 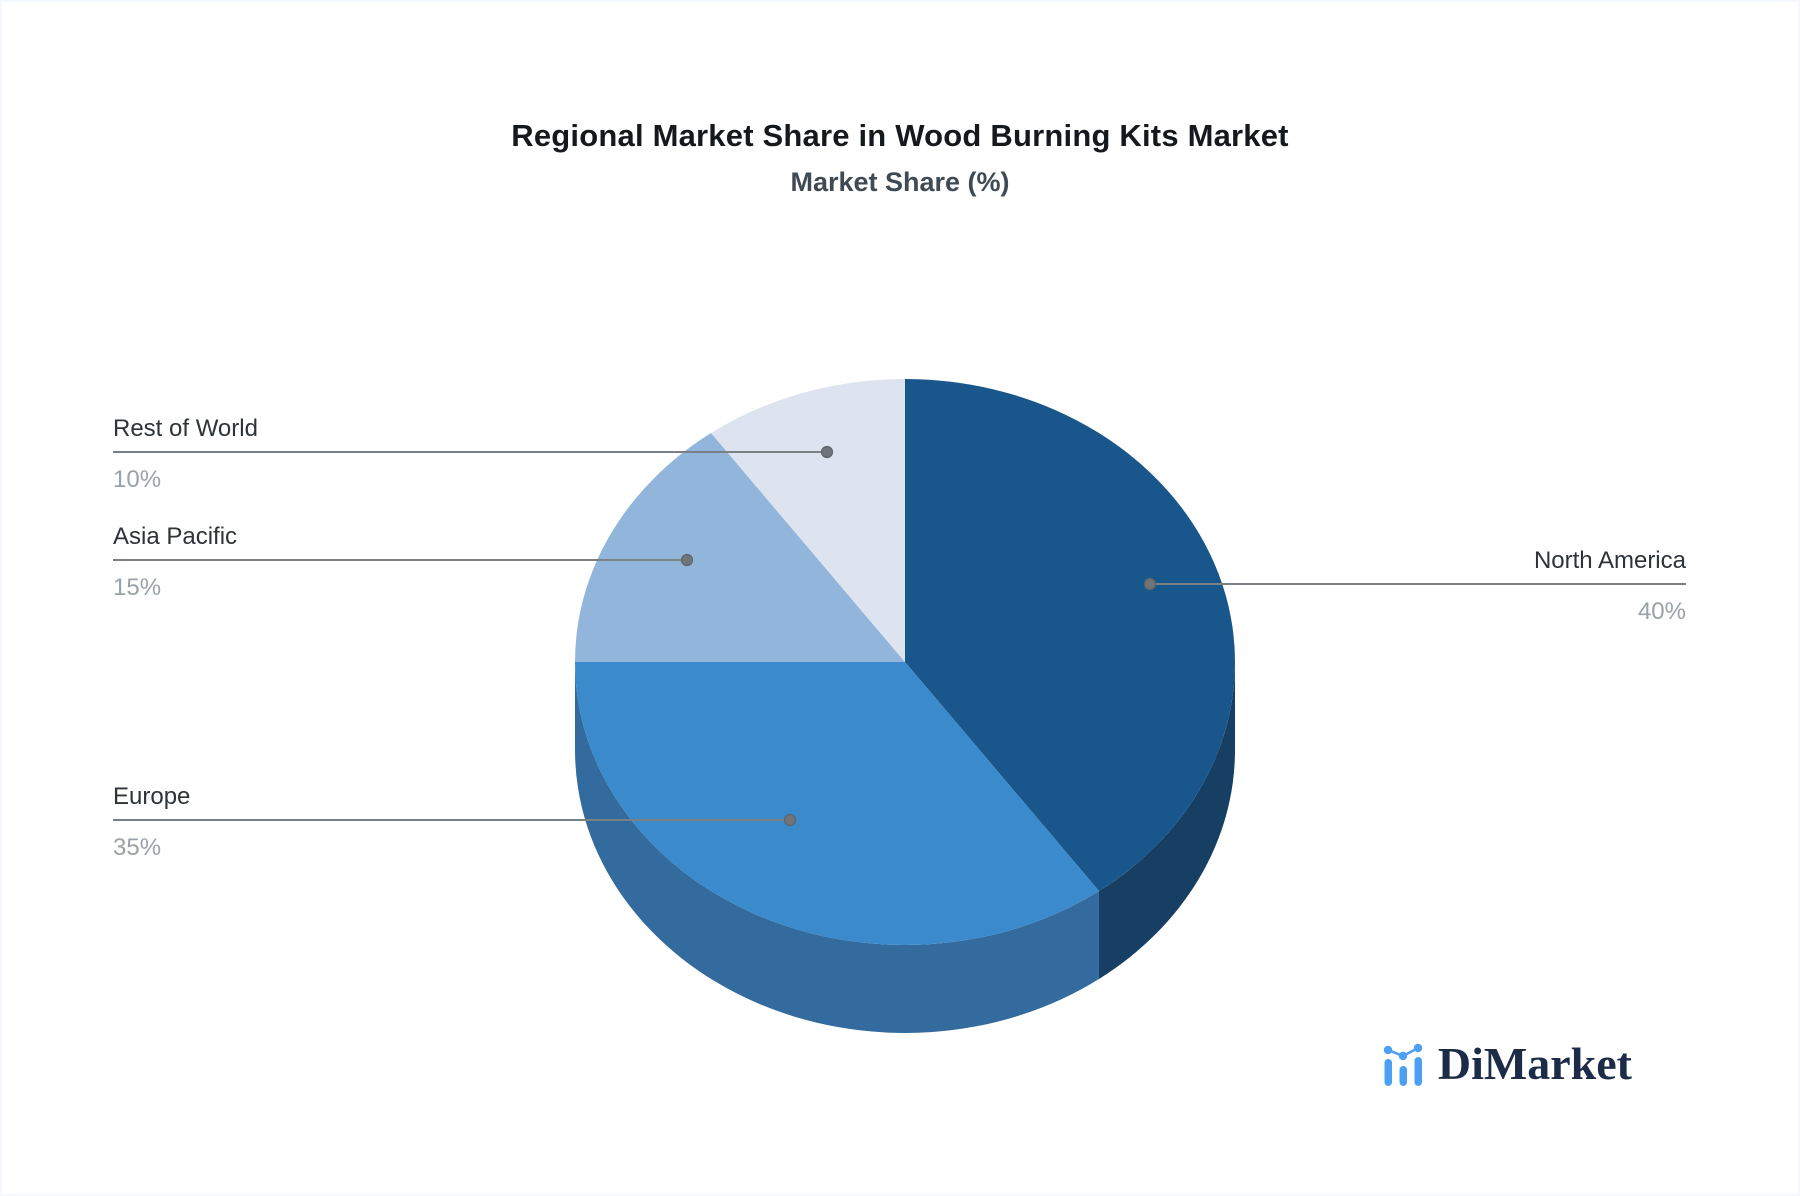 I want to click on leader-dot-rest-of-world, so click(x=827, y=452).